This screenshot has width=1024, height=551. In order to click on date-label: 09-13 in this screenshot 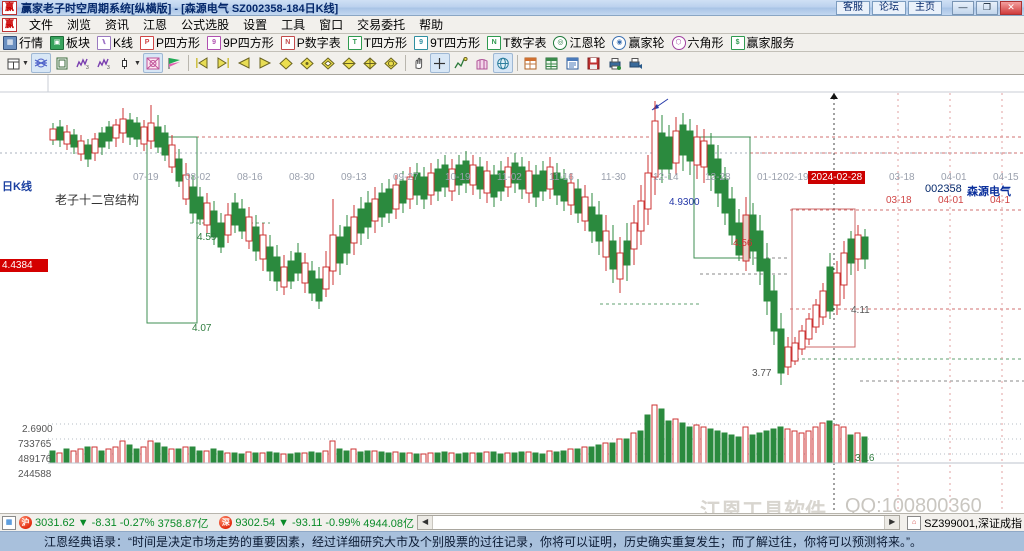, I will do `click(354, 177)`.